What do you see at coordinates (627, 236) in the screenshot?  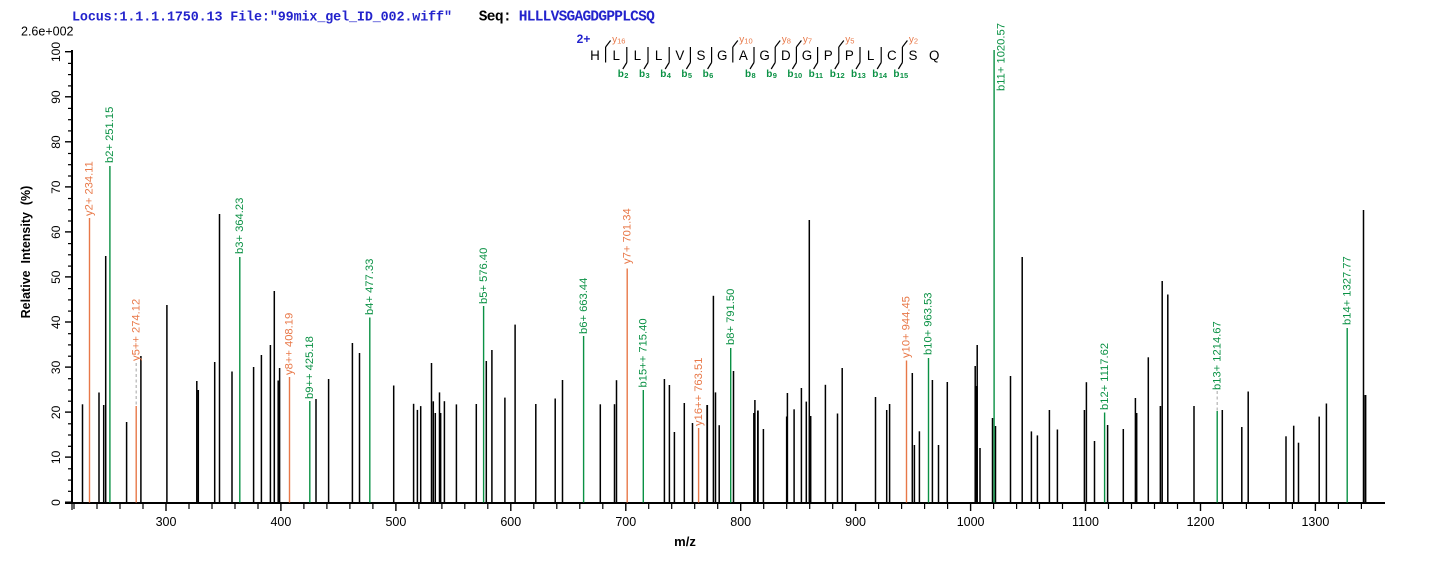 I see `svg-text: y7+ 701.34` at bounding box center [627, 236].